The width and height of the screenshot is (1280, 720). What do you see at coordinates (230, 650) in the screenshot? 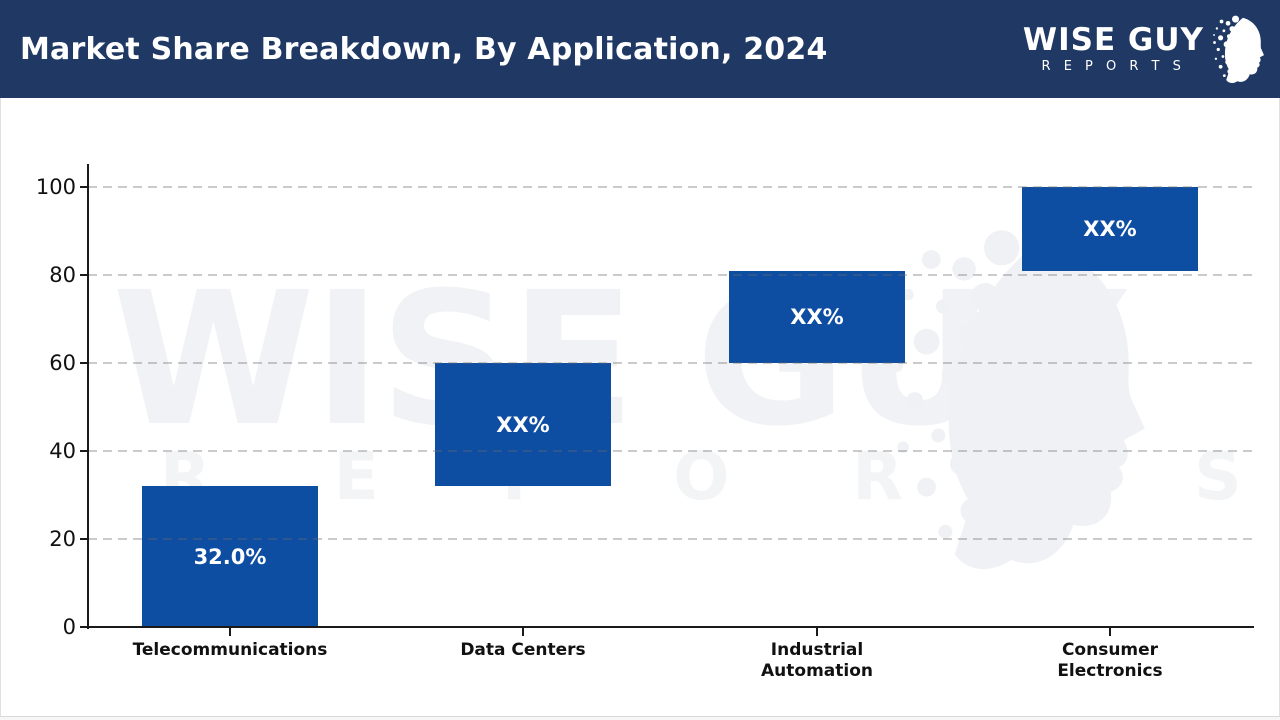
I see `xcat-label-1: Telecommunications` at bounding box center [230, 650].